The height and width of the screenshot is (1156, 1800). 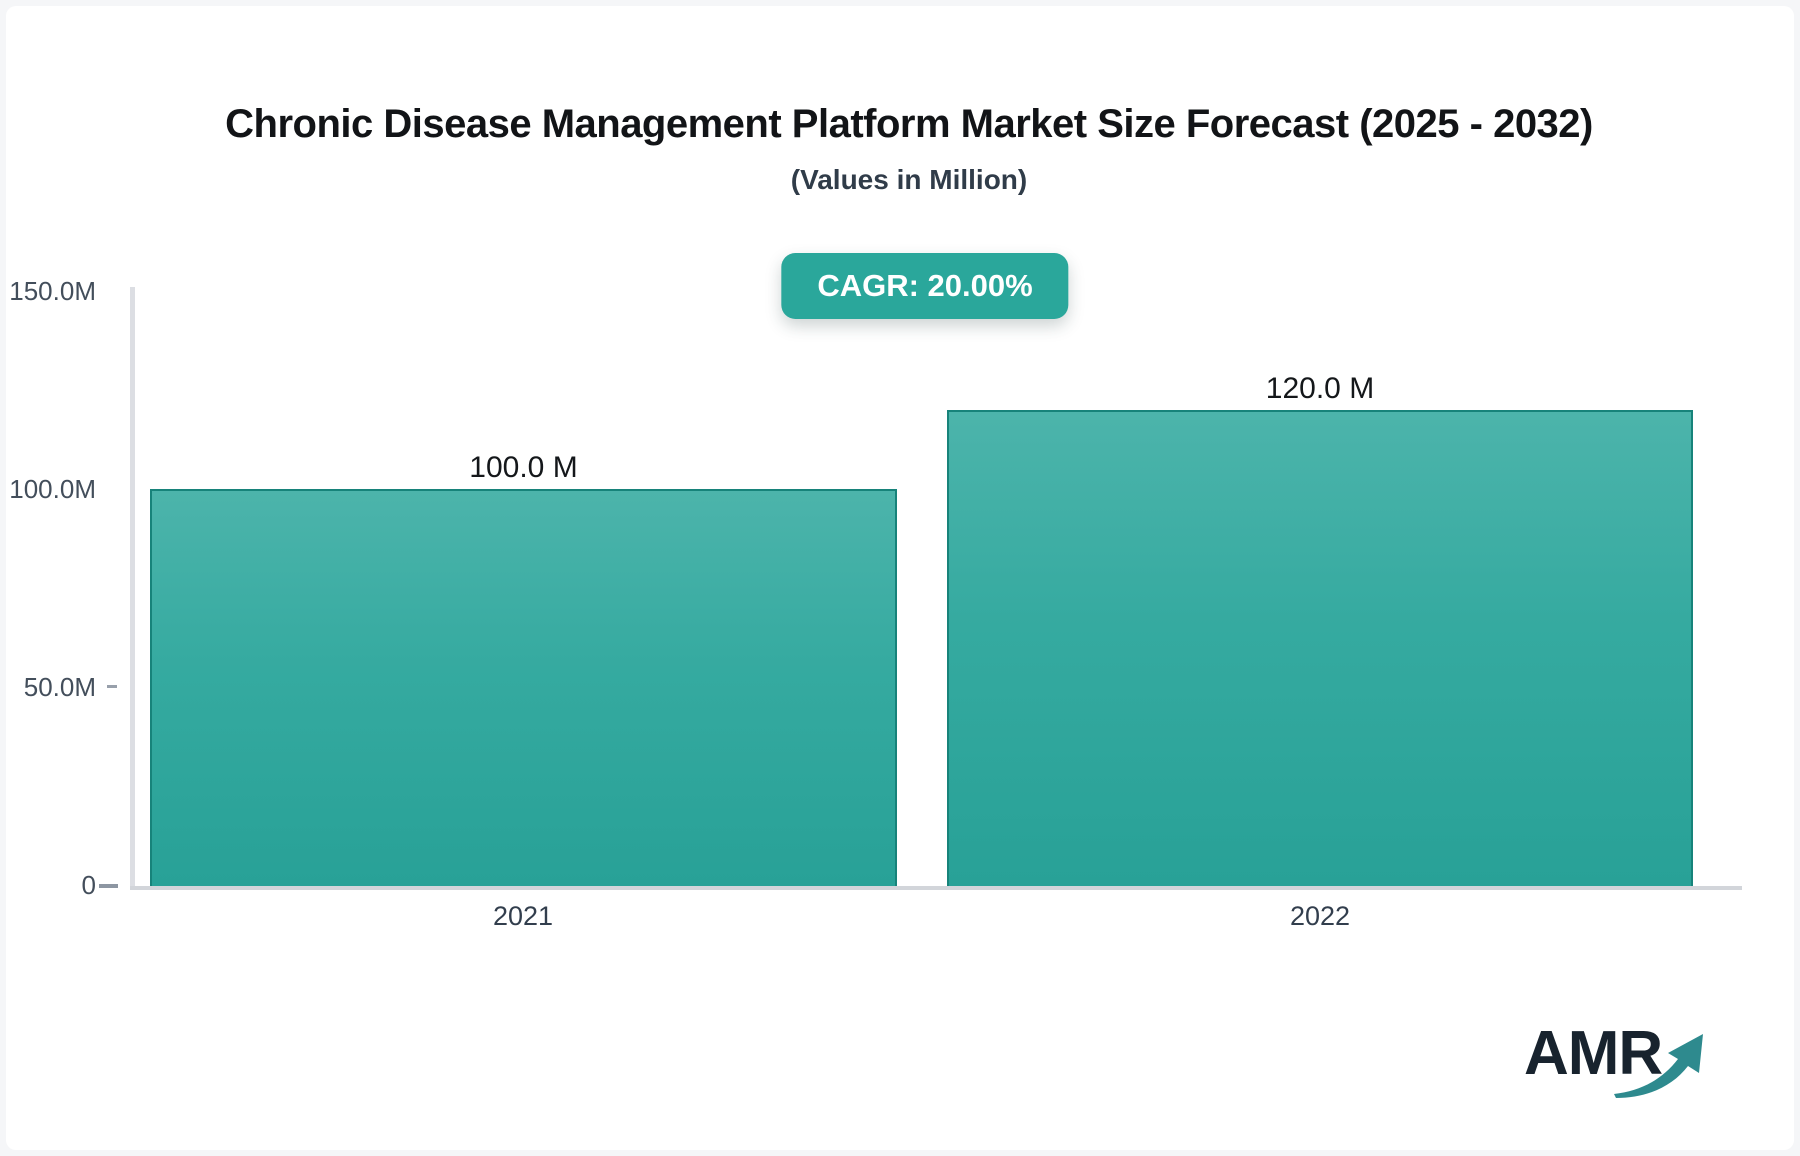 I want to click on cagr-badge: CAGR: 20.00%, so click(x=925, y=286).